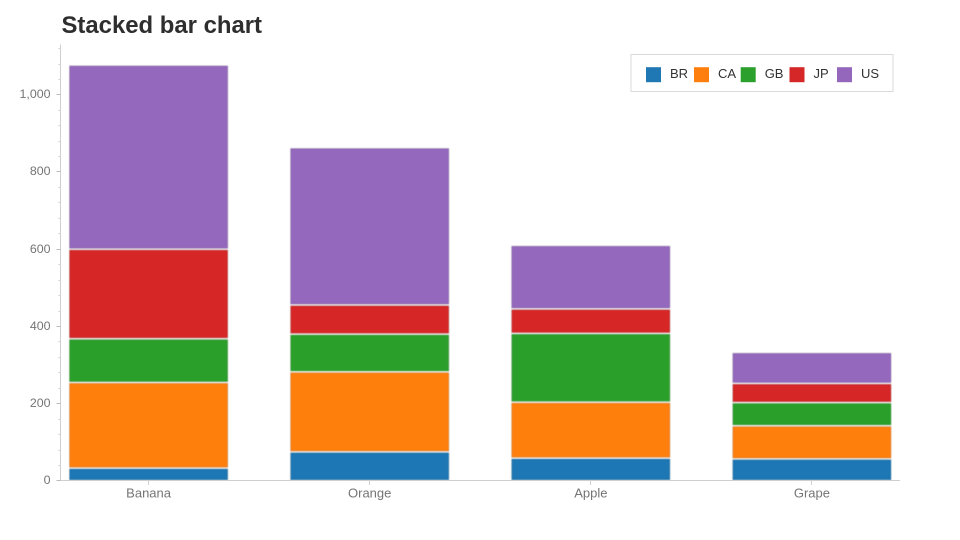  Describe the element at coordinates (727, 73) in the screenshot. I see `svg-text: CA` at that location.